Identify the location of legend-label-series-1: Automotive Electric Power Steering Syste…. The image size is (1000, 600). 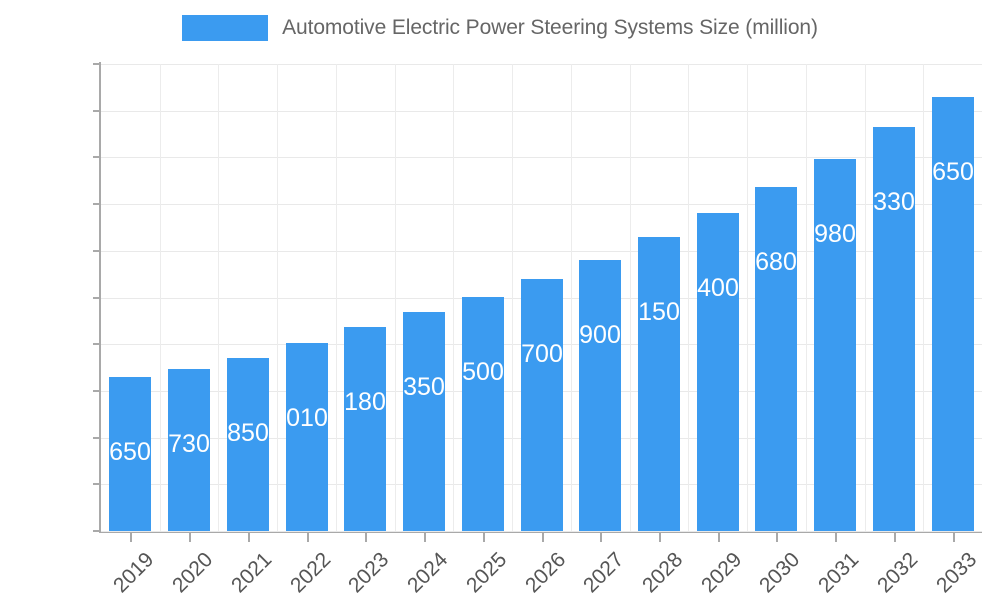
(550, 27).